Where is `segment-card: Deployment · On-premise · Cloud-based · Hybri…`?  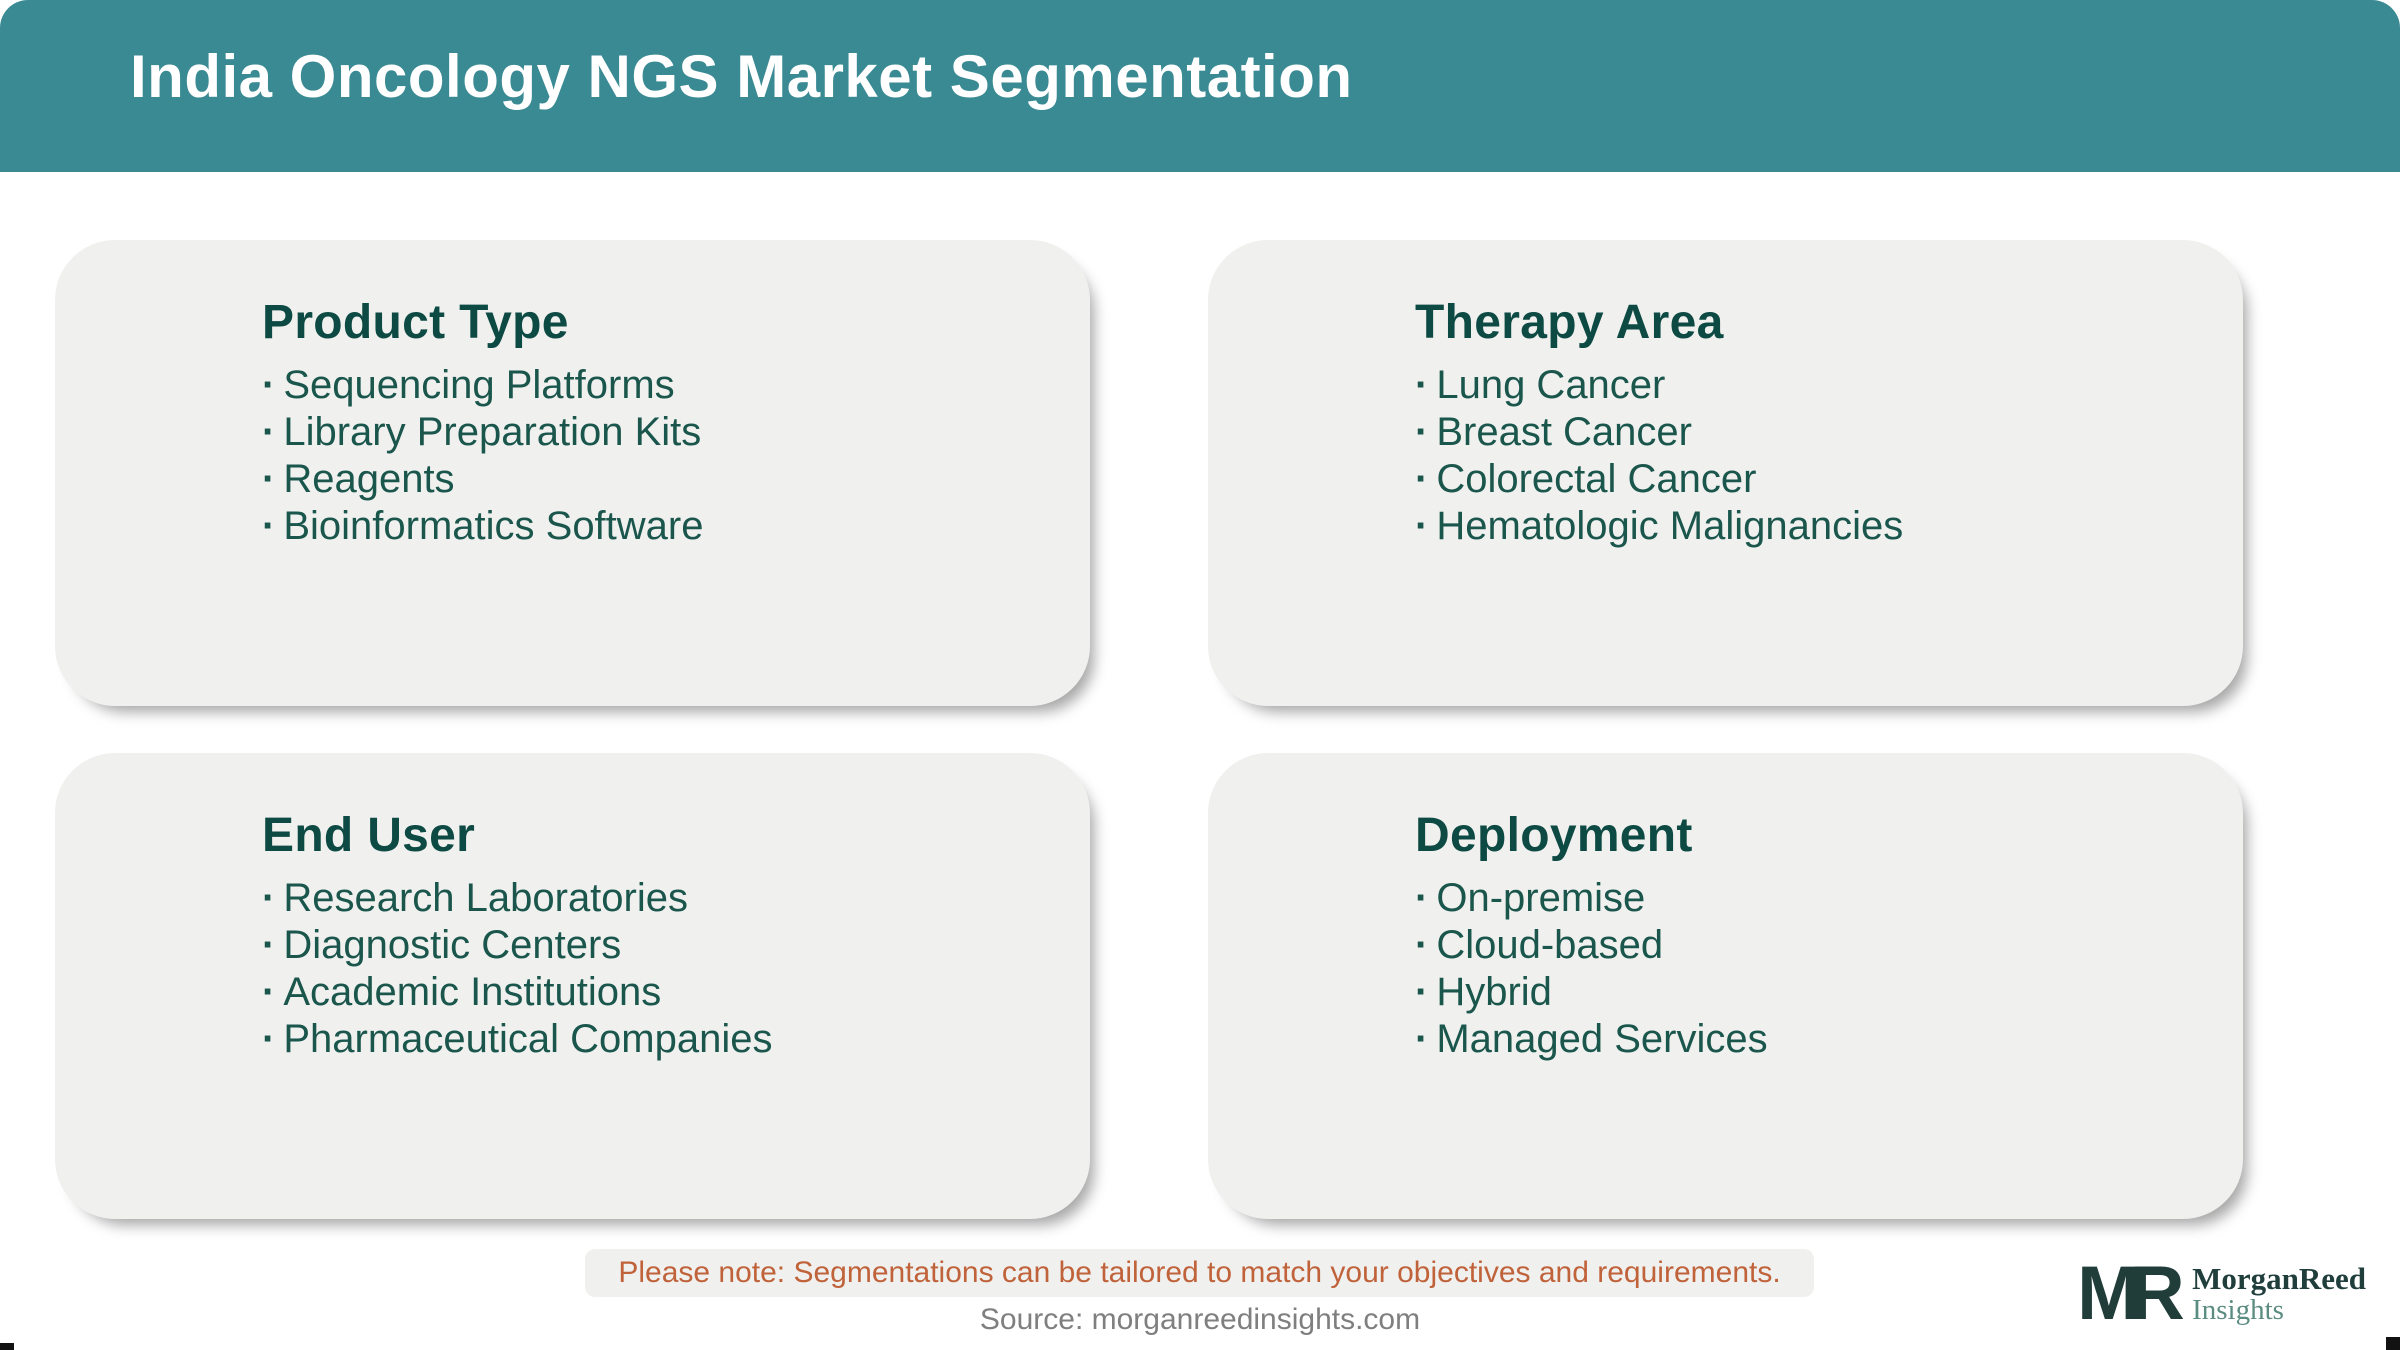
segment-card: Deployment · On-premise · Cloud-based · Hybri… is located at coordinates (1725, 986).